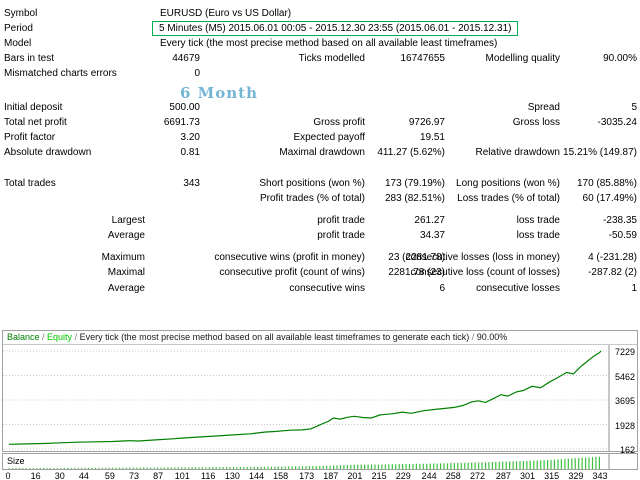 This screenshot has width=640, height=480. I want to click on x-axis-label: 215, so click(379, 475).